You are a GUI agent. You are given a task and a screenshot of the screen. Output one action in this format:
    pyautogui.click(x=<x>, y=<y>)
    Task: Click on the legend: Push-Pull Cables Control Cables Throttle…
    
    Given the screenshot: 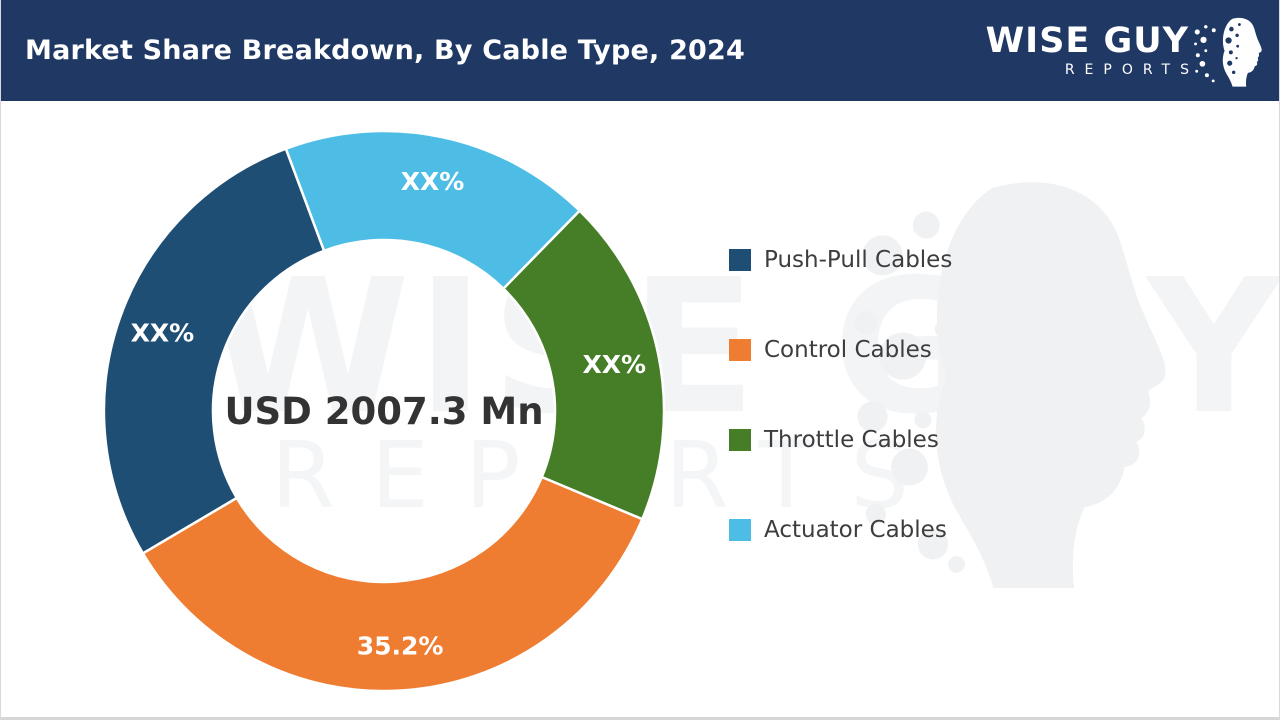 What is the action you would take?
    pyautogui.click(x=840, y=427)
    